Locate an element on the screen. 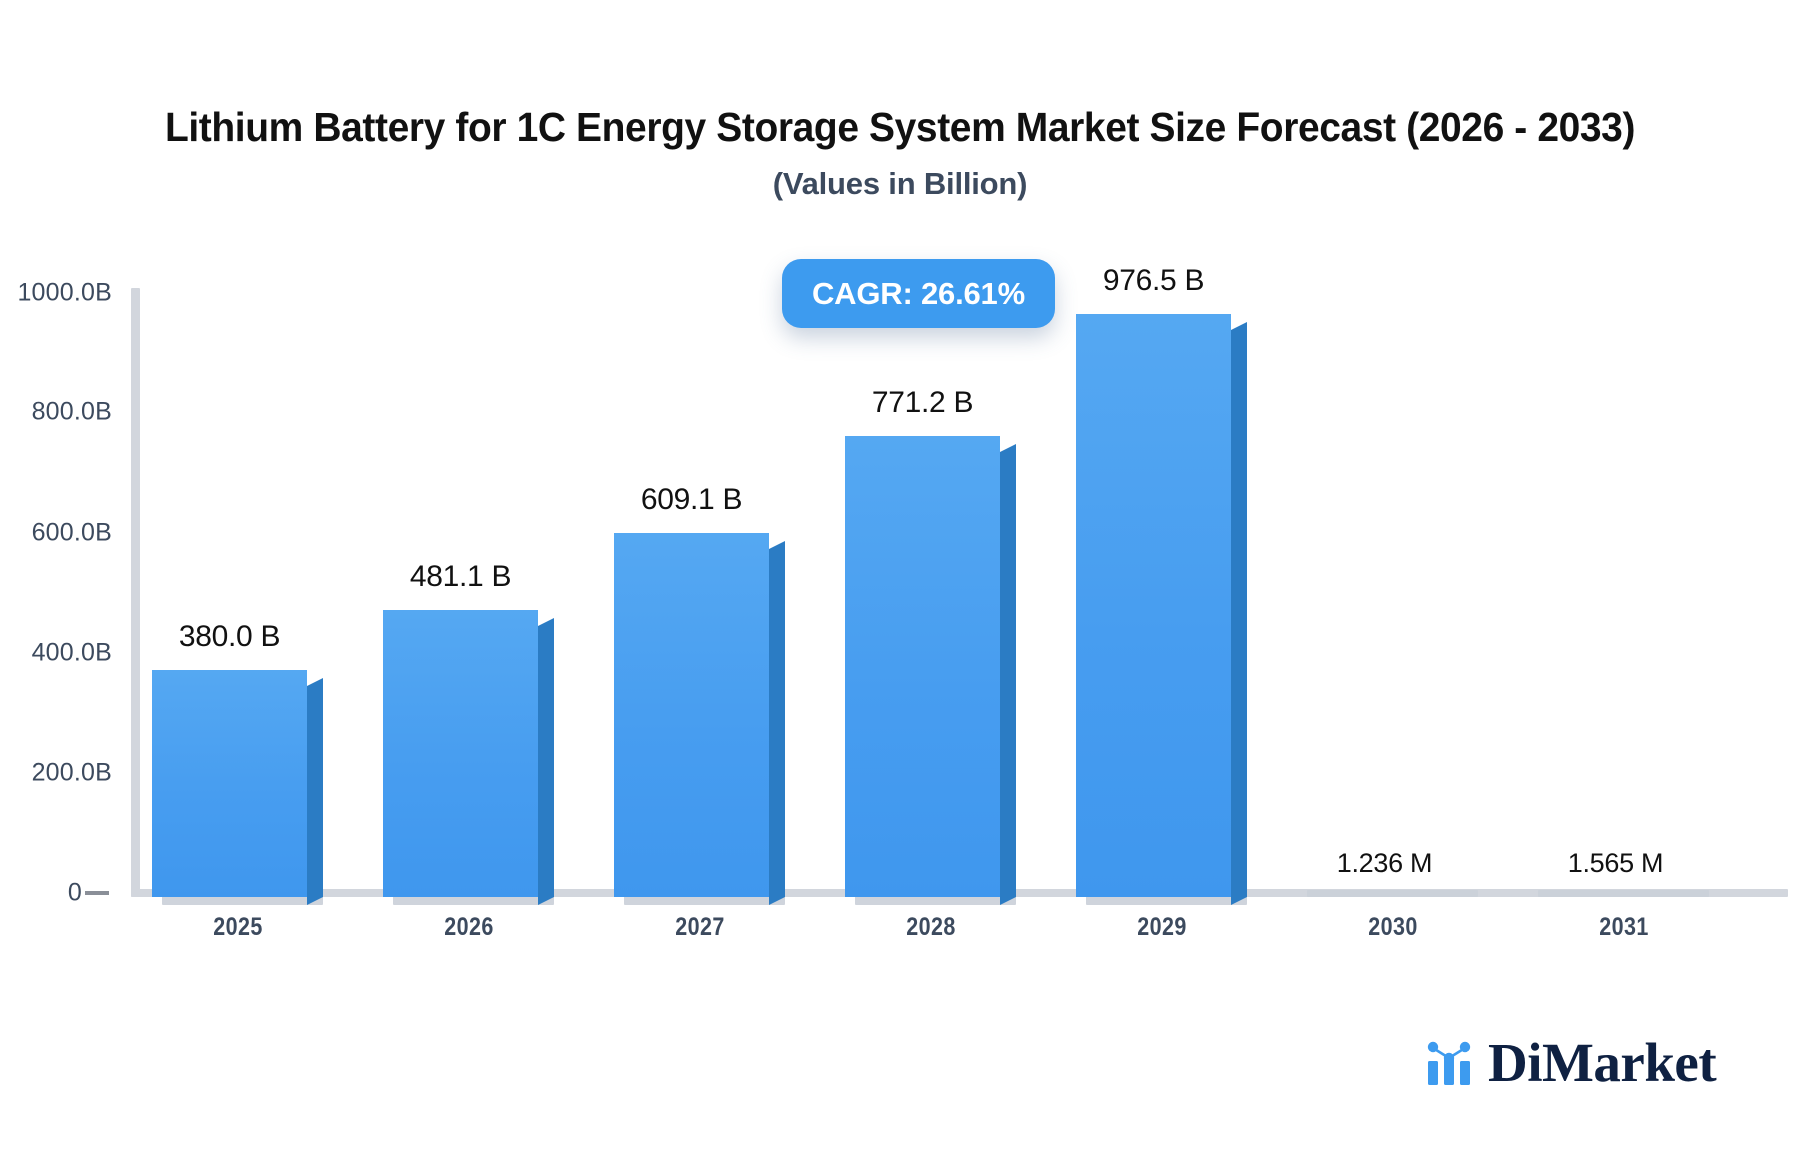 The image size is (1800, 1156). x-axis-tick-2026: 2026 is located at coordinates (469, 927).